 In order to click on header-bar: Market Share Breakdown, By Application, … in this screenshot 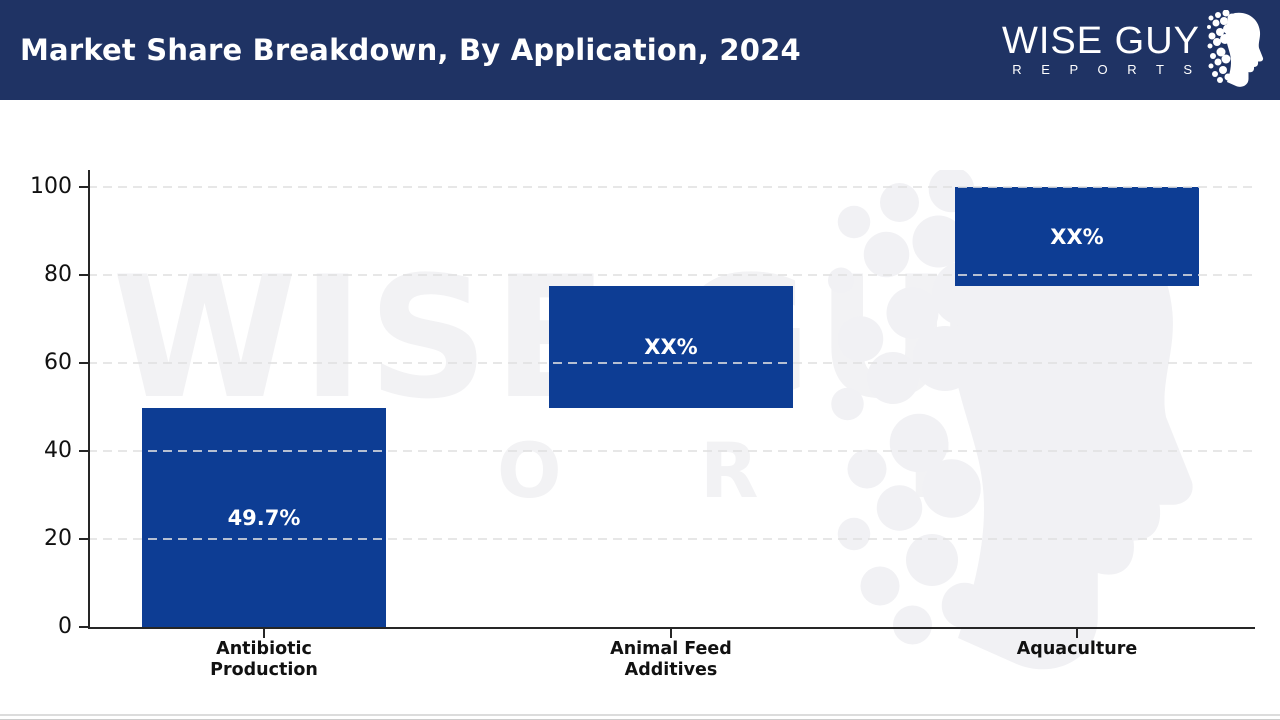, I will do `click(640, 50)`.